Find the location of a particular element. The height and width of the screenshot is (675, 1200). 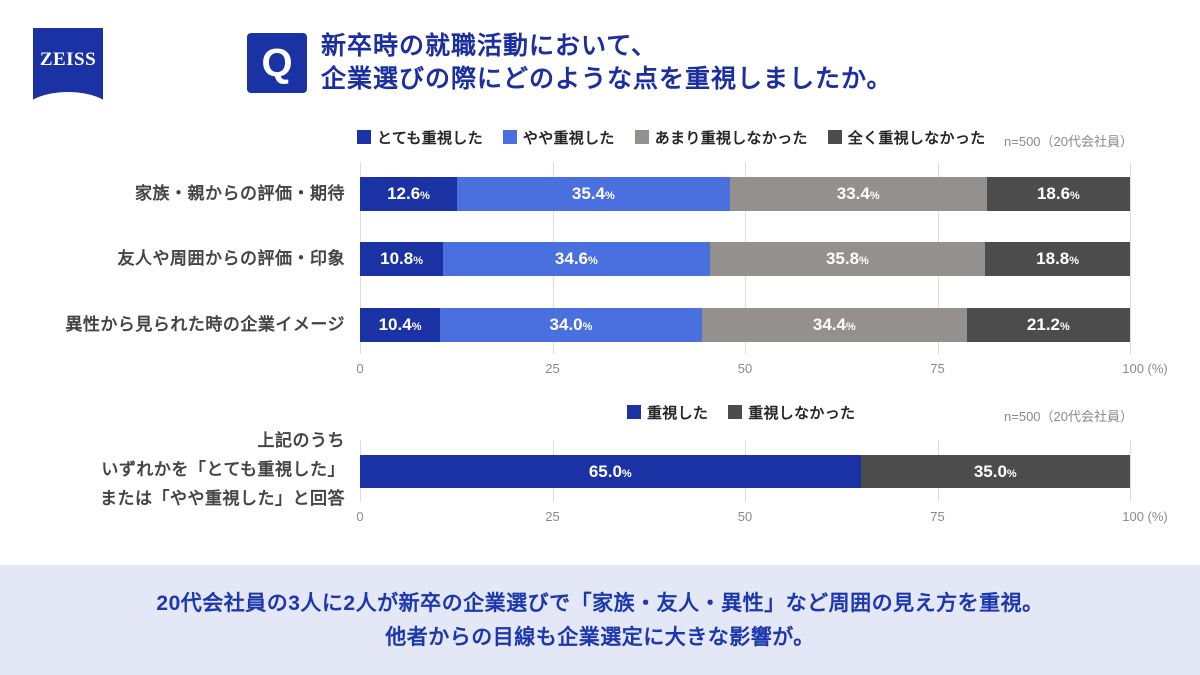

bar-segment: 35.8% is located at coordinates (847, 259).